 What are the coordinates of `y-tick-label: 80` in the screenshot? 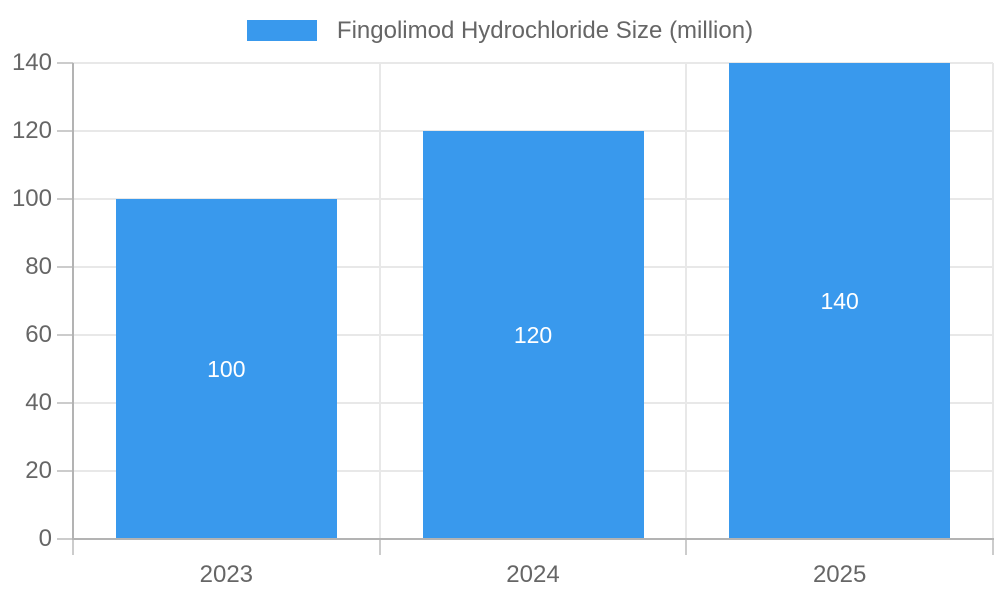 It's located at (38, 266).